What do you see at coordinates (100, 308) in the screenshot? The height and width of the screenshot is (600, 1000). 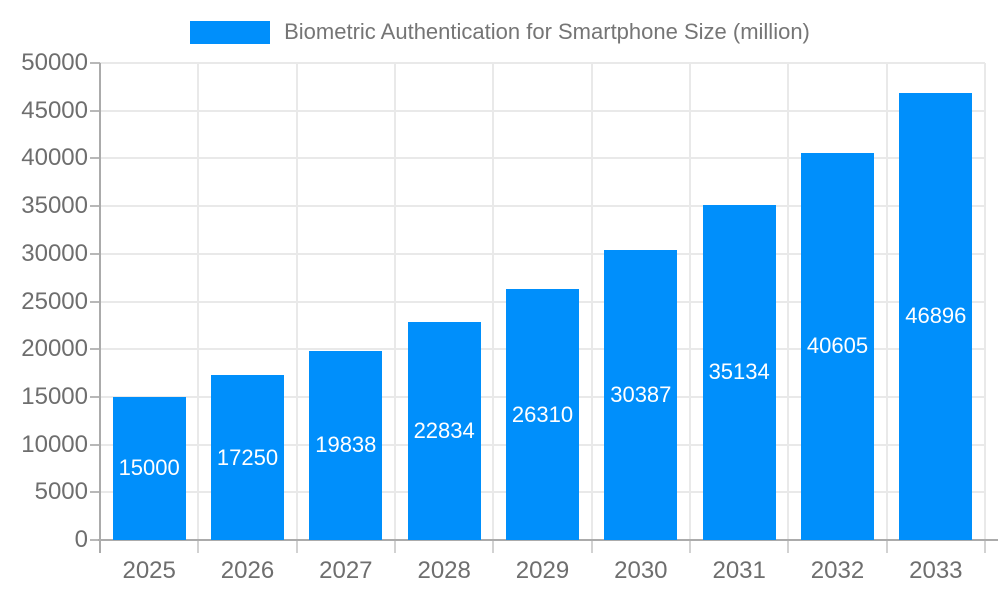 I see `y-axis-line` at bounding box center [100, 308].